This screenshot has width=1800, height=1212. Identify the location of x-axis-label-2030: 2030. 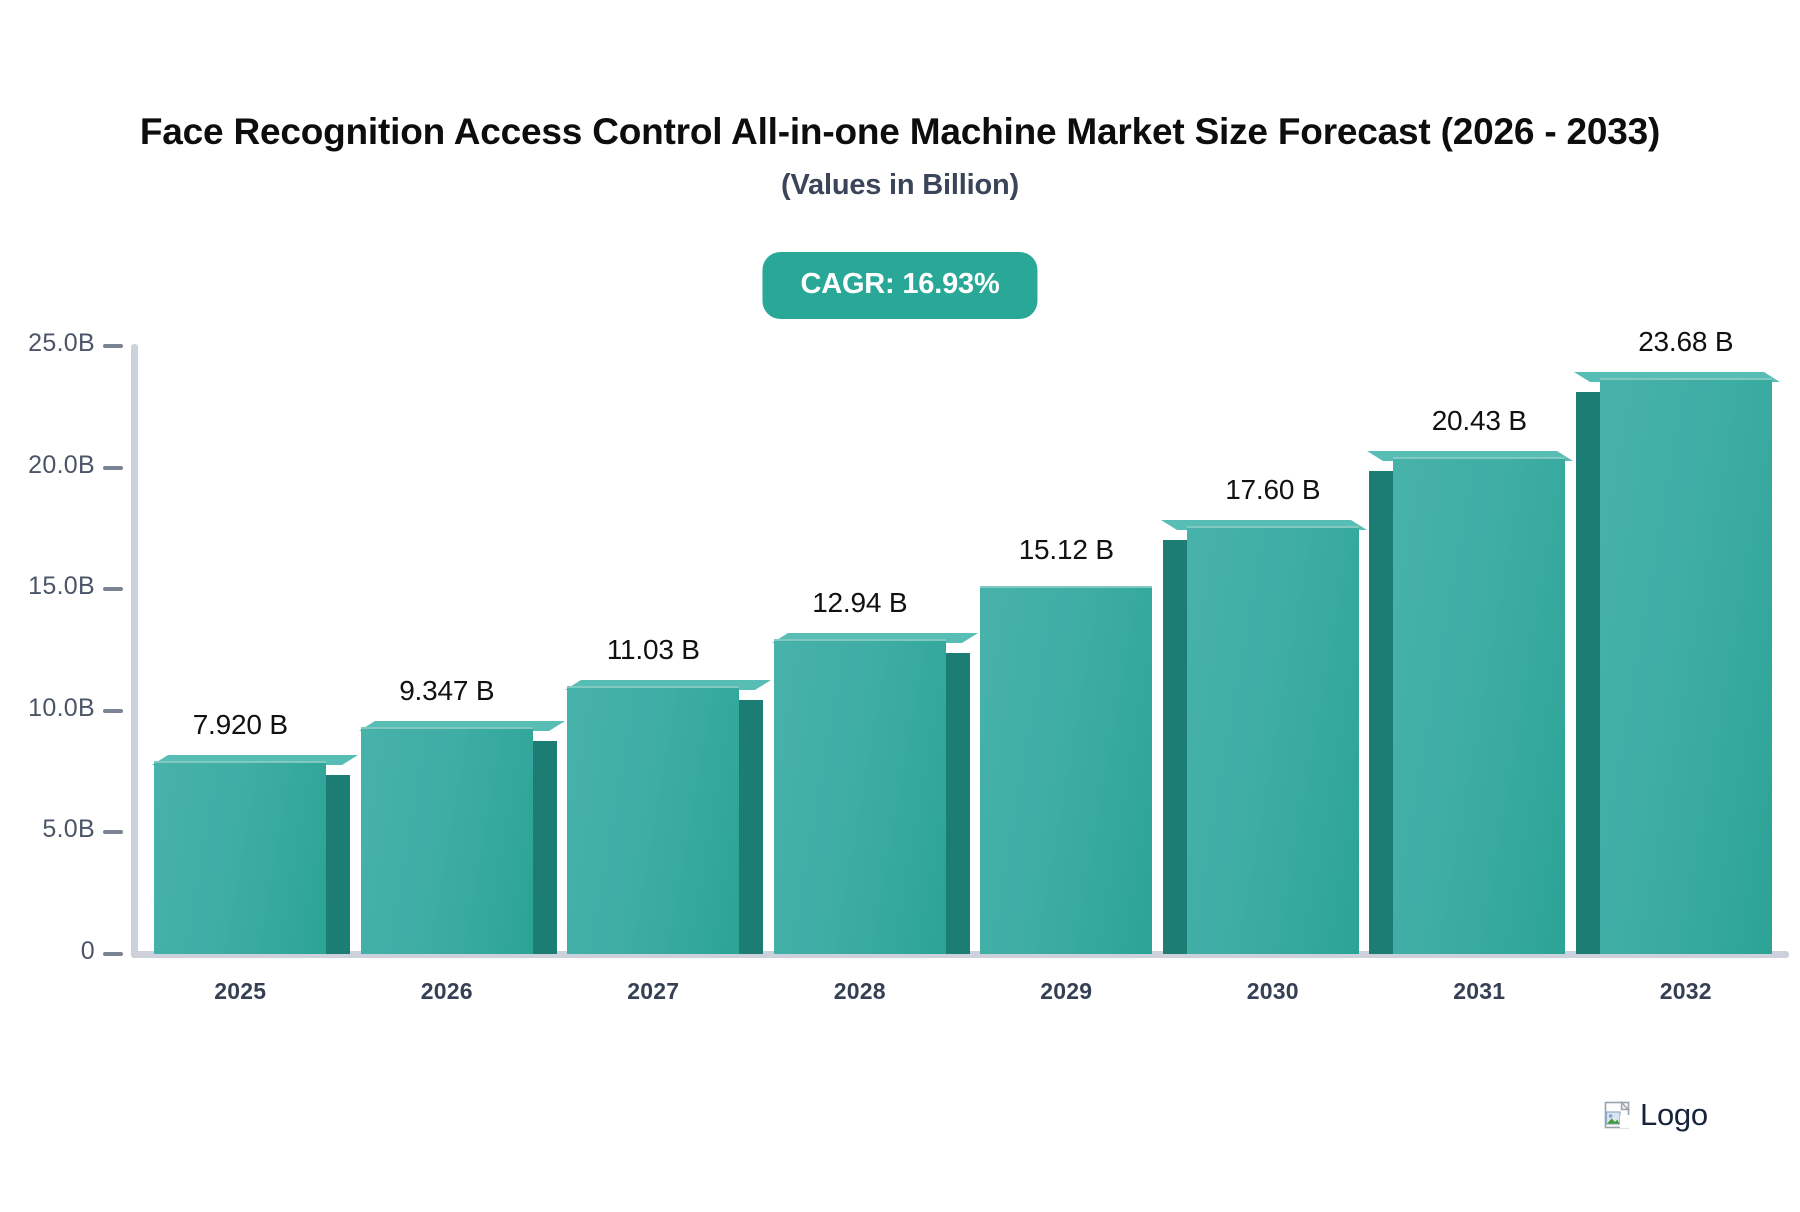
(1272, 991).